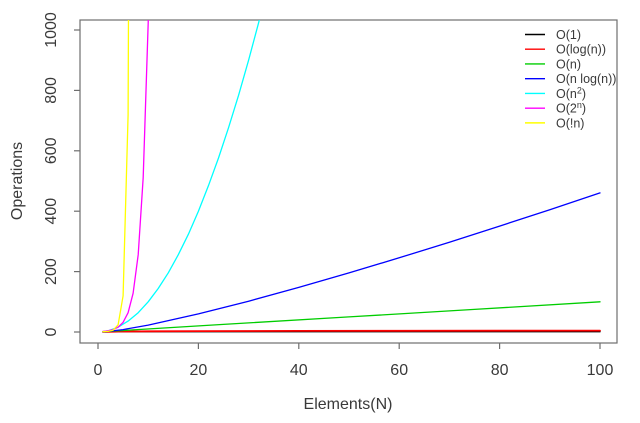  I want to click on x-tick-label: 20, so click(199, 370).